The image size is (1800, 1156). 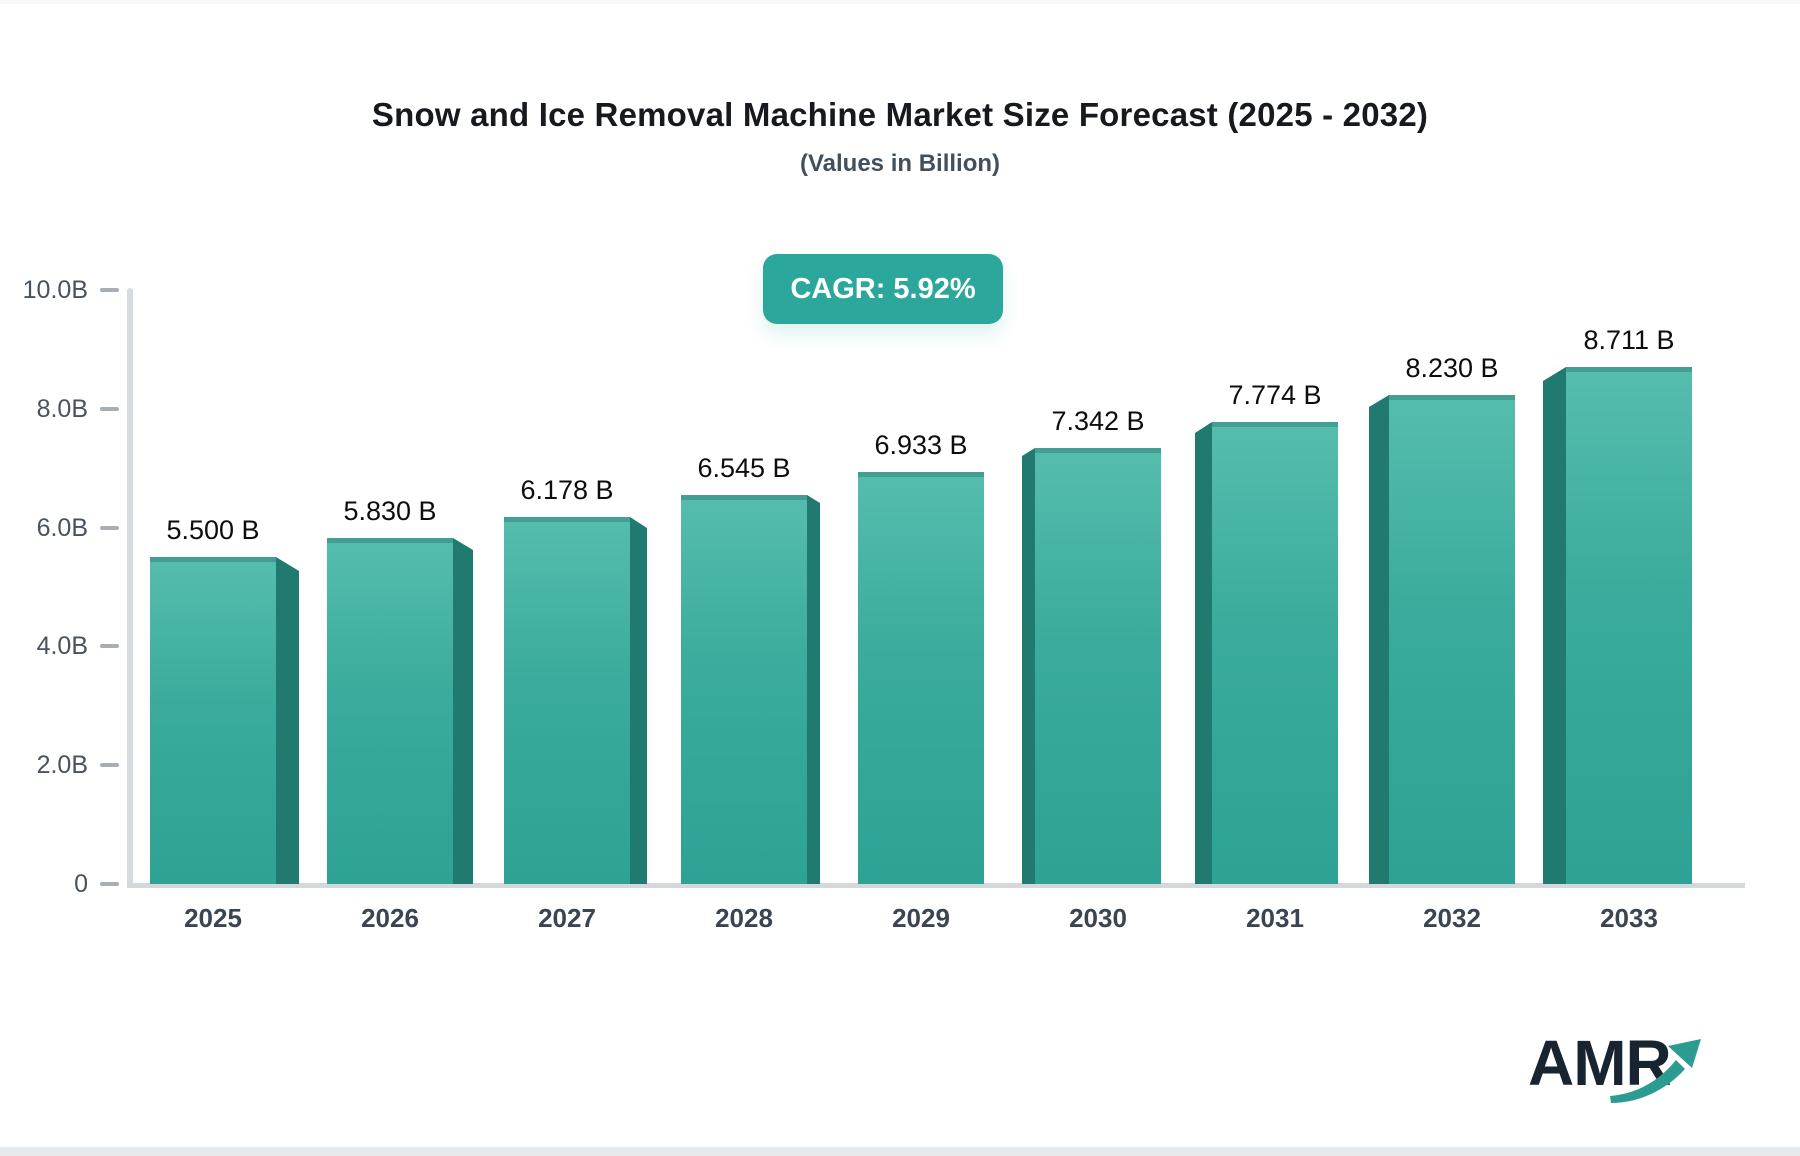 What do you see at coordinates (1275, 653) in the screenshot?
I see `bar-2031` at bounding box center [1275, 653].